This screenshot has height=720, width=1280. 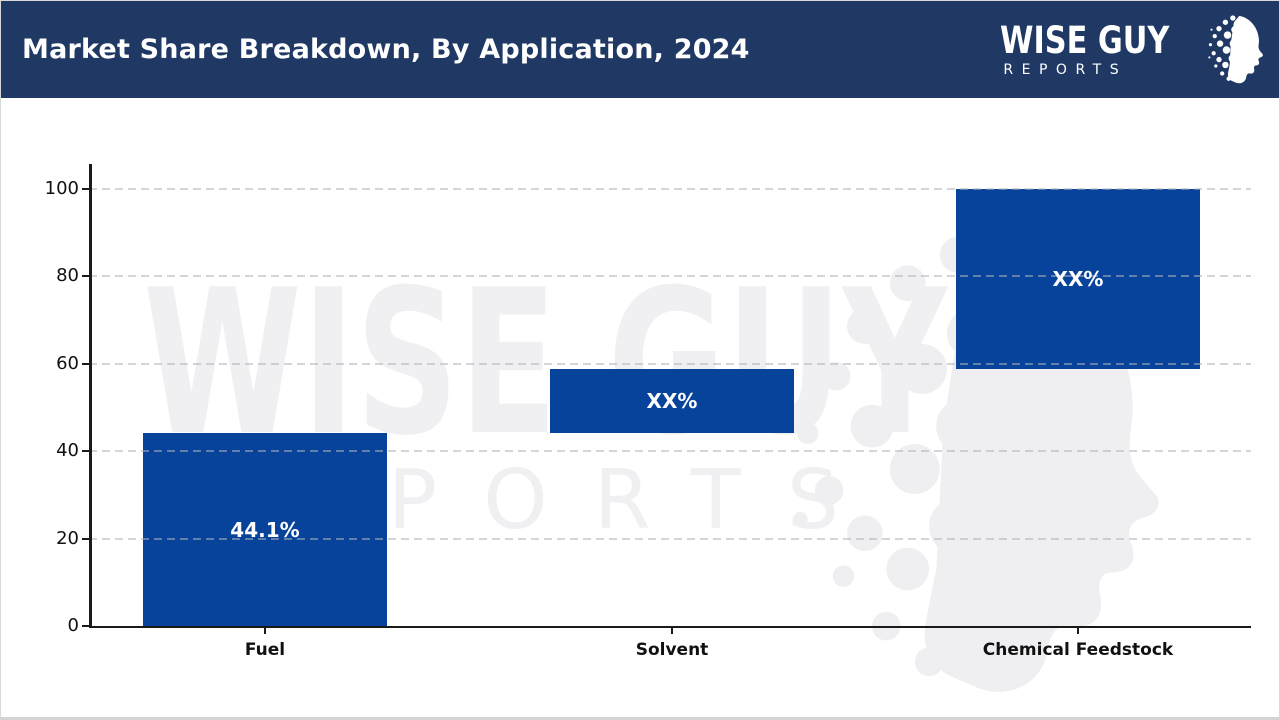 What do you see at coordinates (73, 625) in the screenshot?
I see `y-tick-label: 0` at bounding box center [73, 625].